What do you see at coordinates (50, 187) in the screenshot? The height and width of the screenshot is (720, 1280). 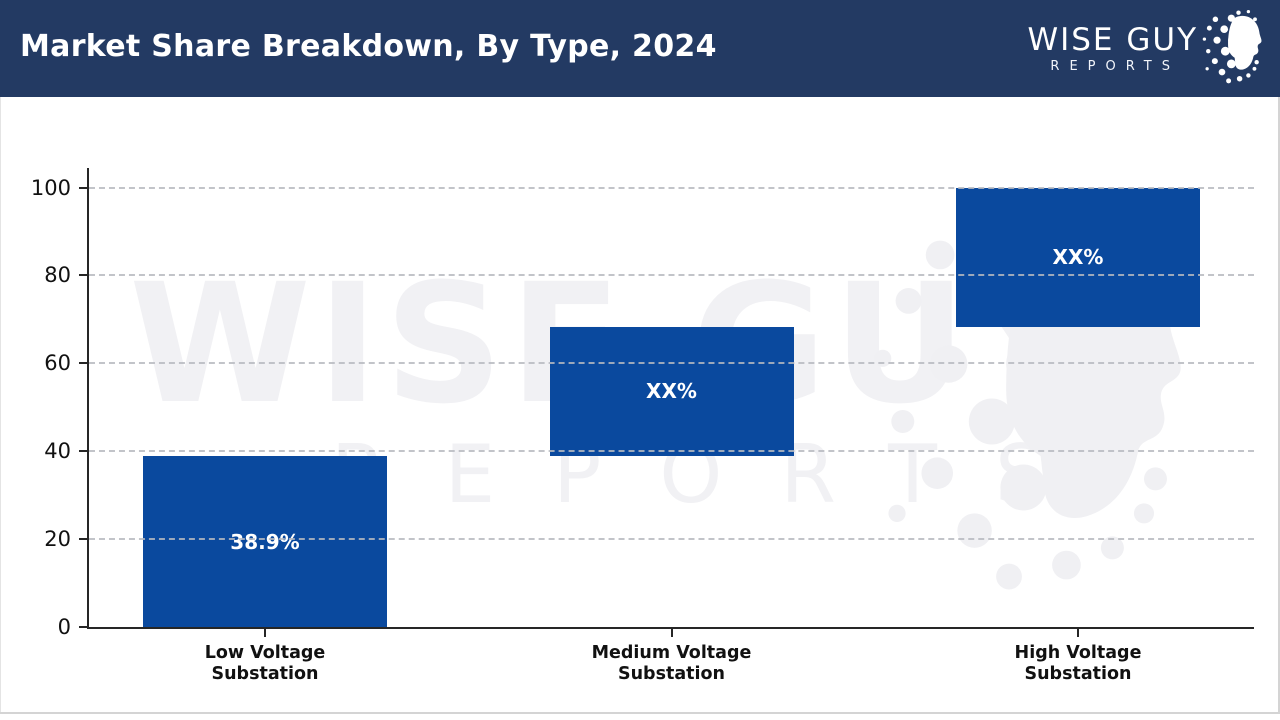 I see `y-tick-label: 100` at bounding box center [50, 187].